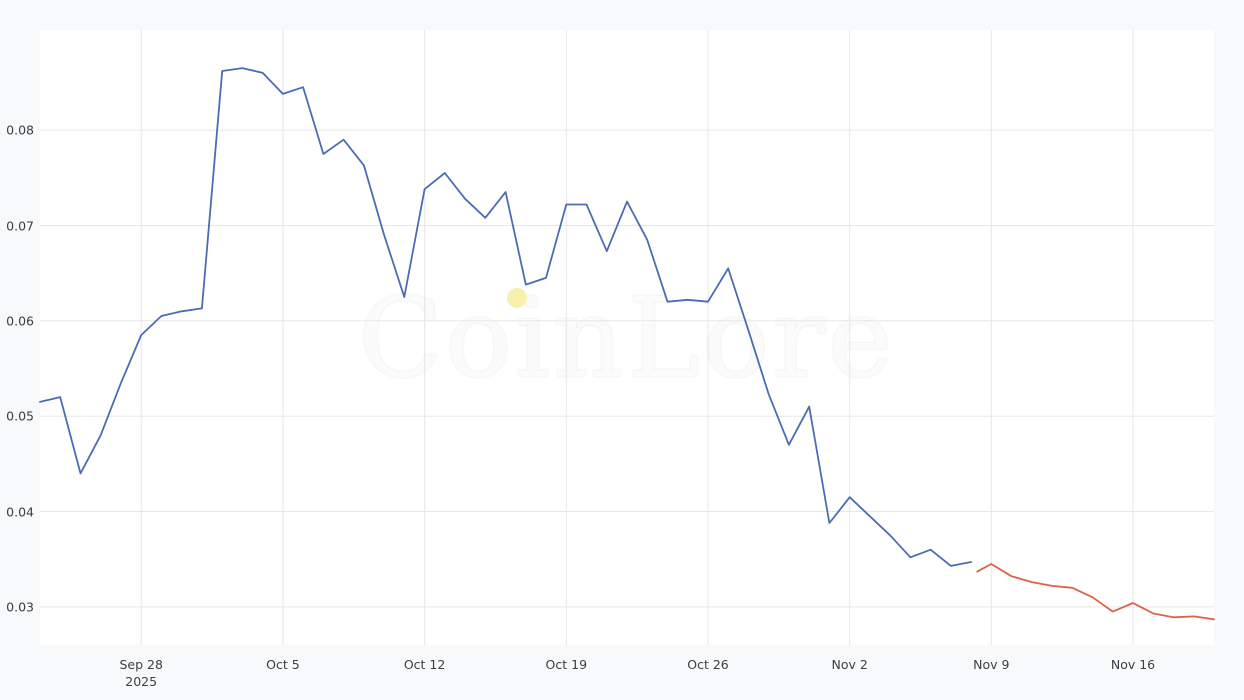  What do you see at coordinates (141, 664) in the screenshot?
I see `x-tick-date: Sep 28` at bounding box center [141, 664].